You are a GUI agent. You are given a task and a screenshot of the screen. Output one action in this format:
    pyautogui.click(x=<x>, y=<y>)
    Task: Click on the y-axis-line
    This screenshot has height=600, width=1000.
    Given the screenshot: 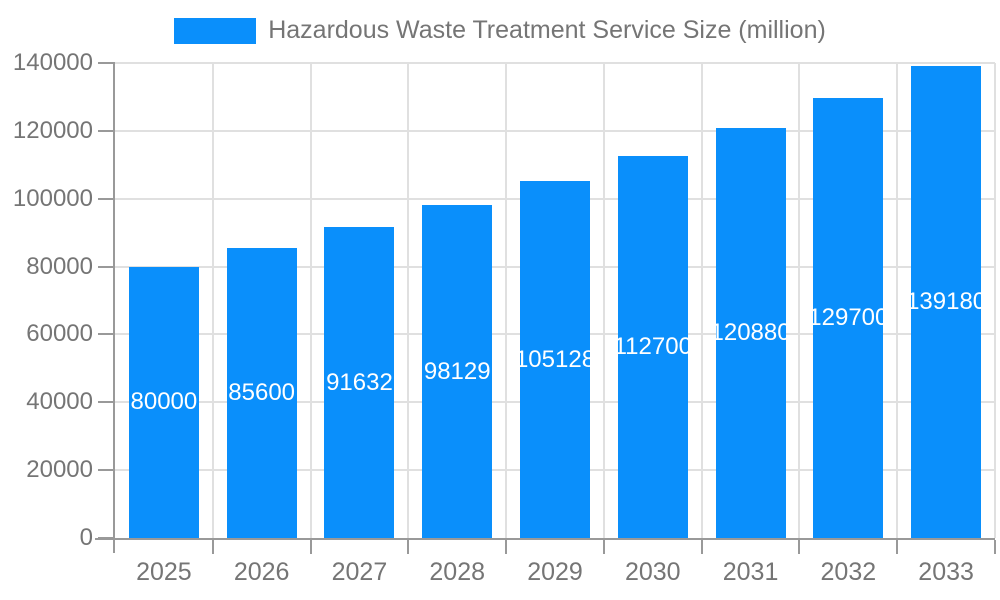 What is the action you would take?
    pyautogui.click(x=114, y=308)
    